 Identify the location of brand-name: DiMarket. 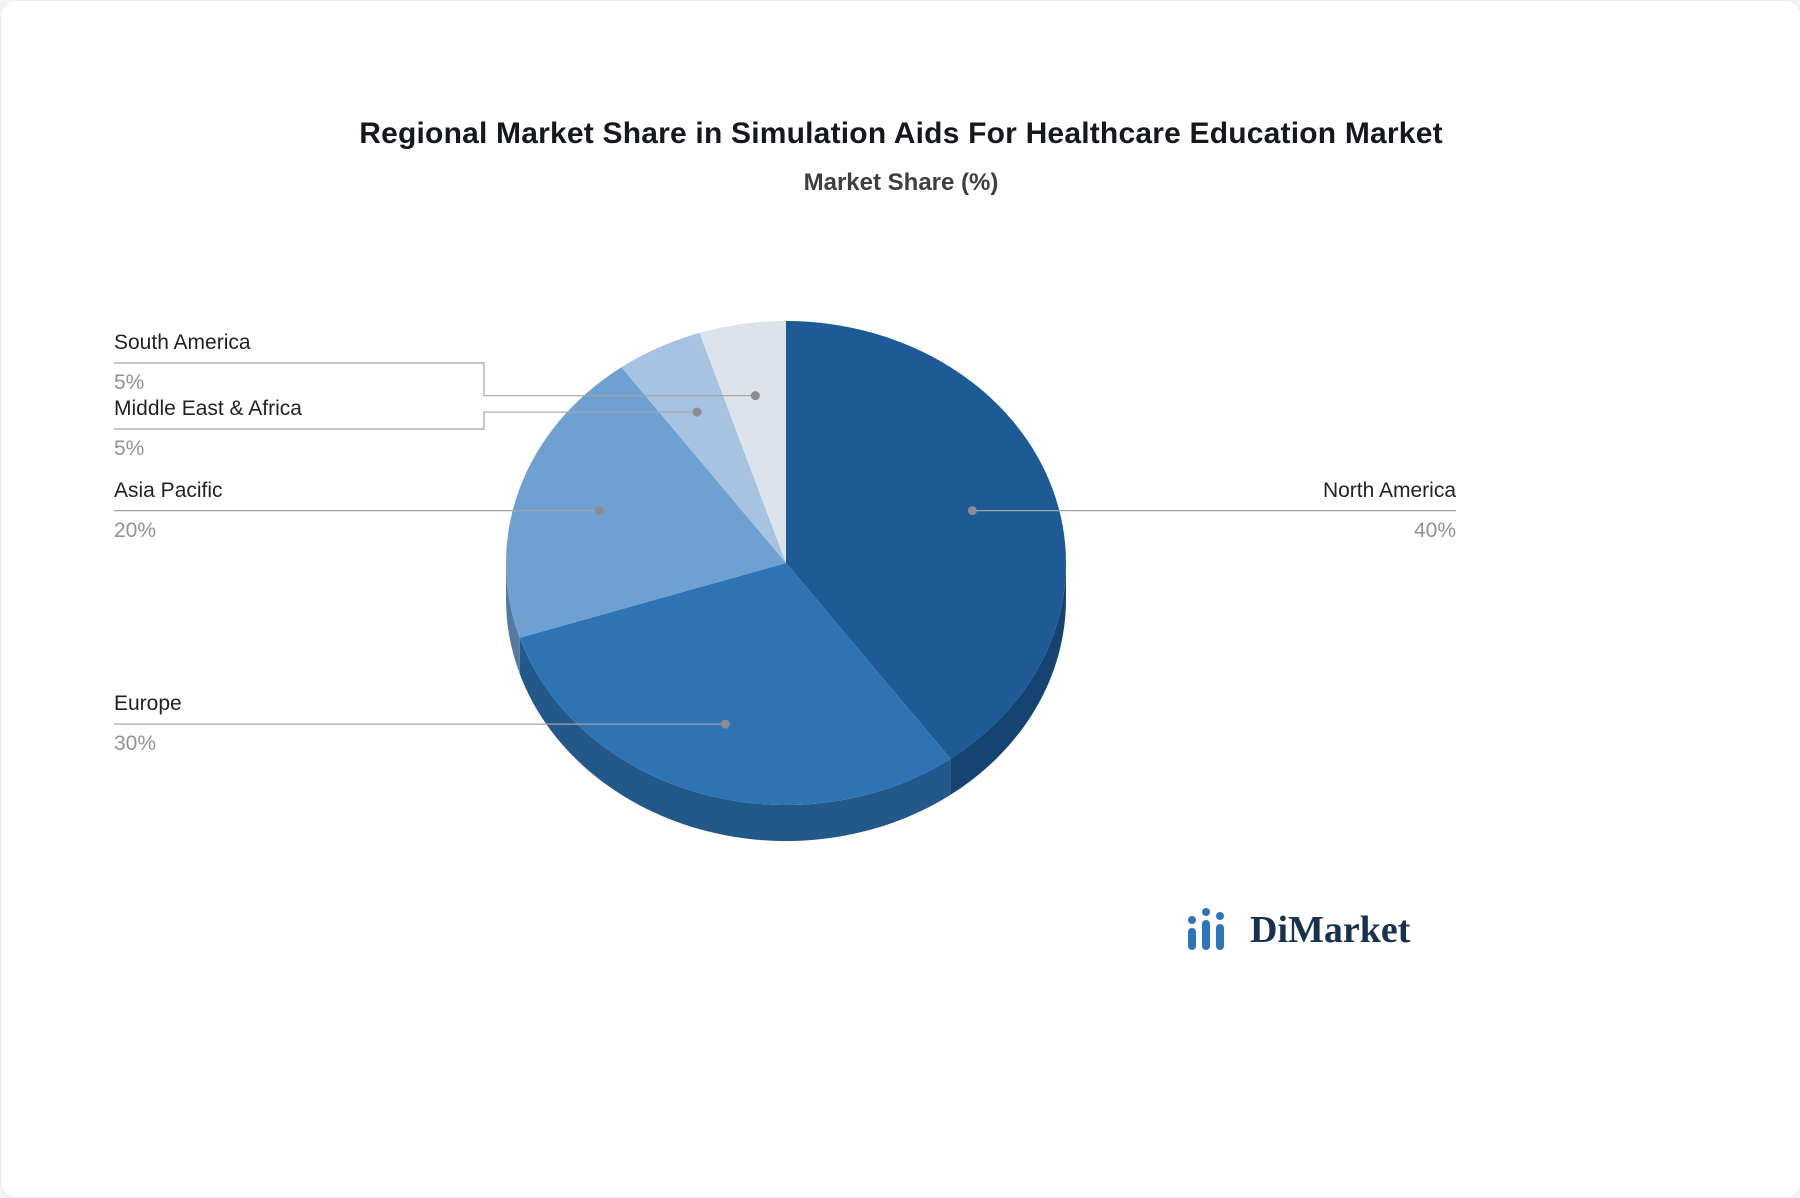
(1330, 930).